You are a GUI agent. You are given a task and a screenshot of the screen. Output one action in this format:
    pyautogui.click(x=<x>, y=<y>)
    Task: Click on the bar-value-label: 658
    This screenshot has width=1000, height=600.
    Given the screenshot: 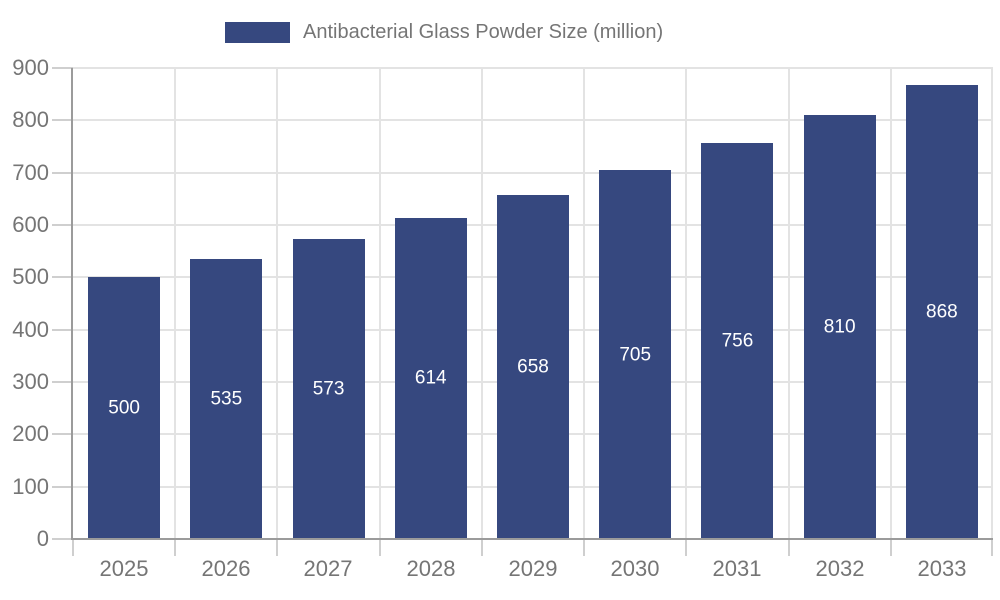 What is the action you would take?
    pyautogui.click(x=533, y=367)
    